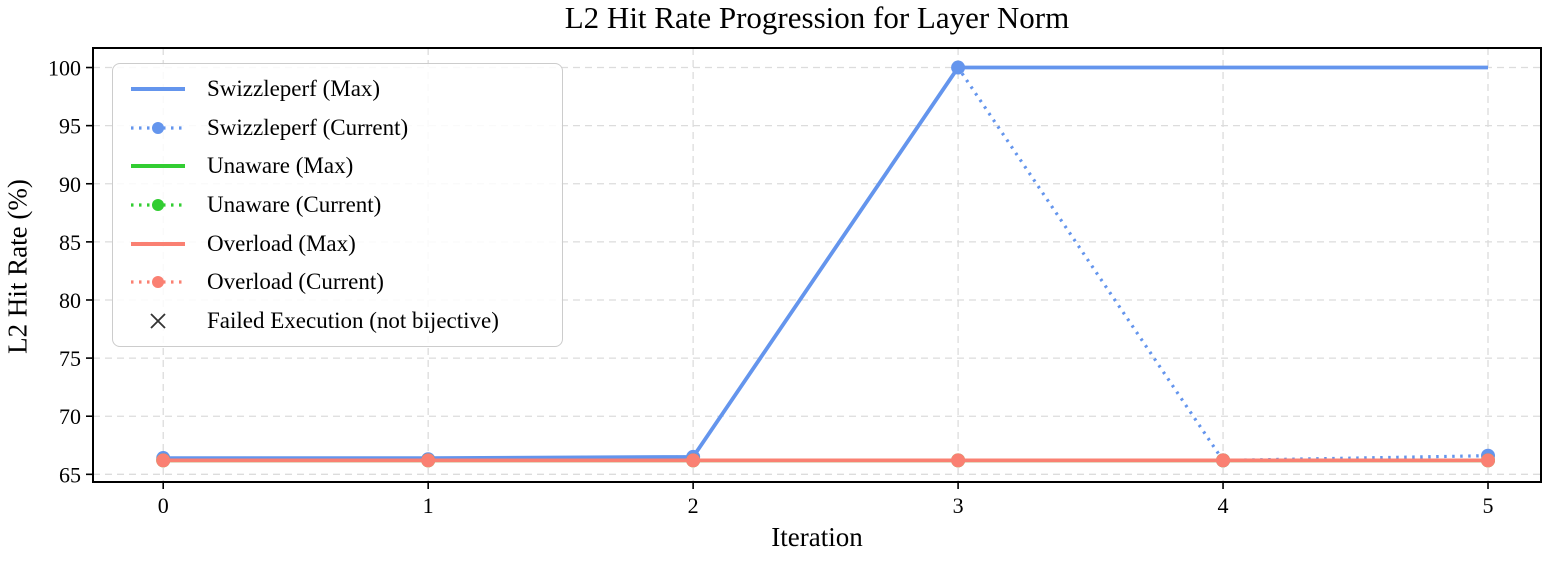 The width and height of the screenshot is (1566, 566). I want to click on y-tick-label: 100, so click(64, 68).